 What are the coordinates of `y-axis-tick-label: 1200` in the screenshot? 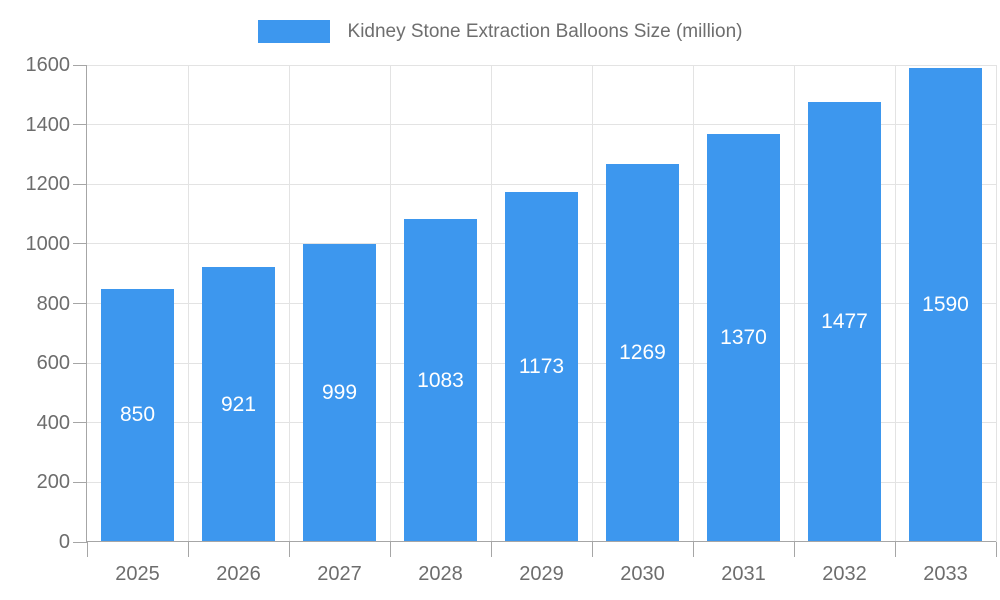 It's located at (48, 184).